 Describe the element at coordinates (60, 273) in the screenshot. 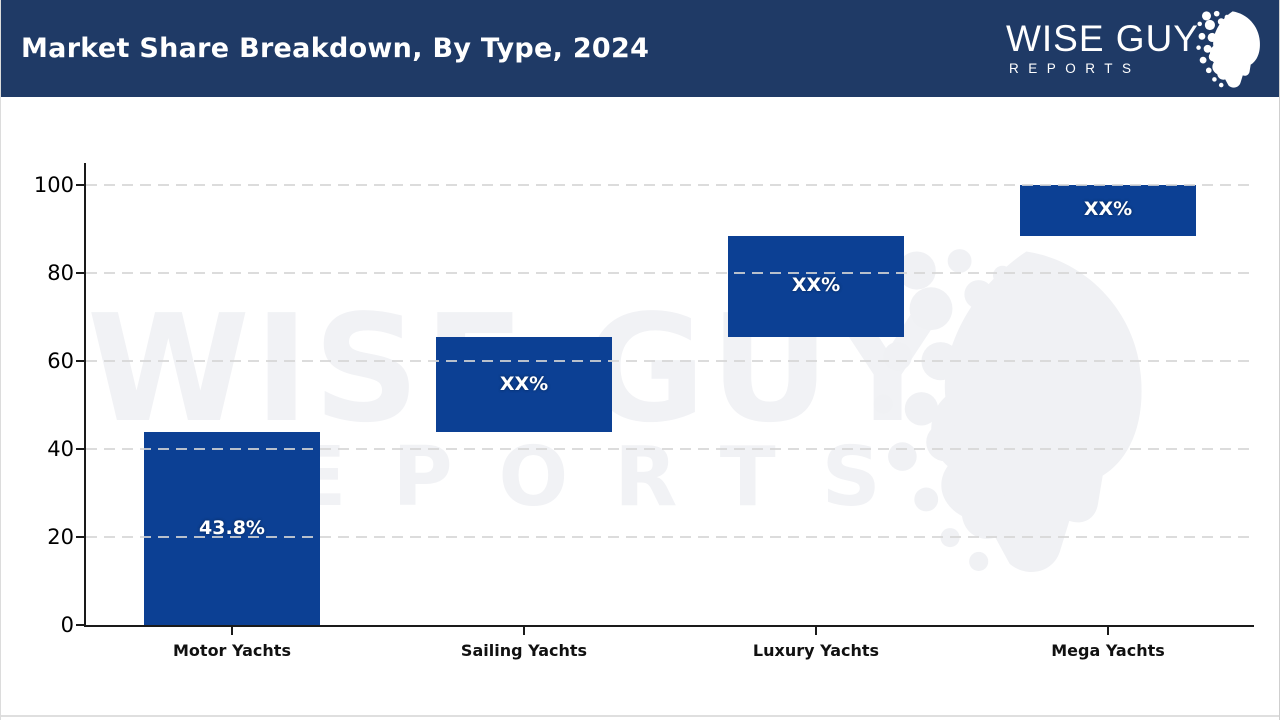

I see `y-tick-label-80: 80` at that location.